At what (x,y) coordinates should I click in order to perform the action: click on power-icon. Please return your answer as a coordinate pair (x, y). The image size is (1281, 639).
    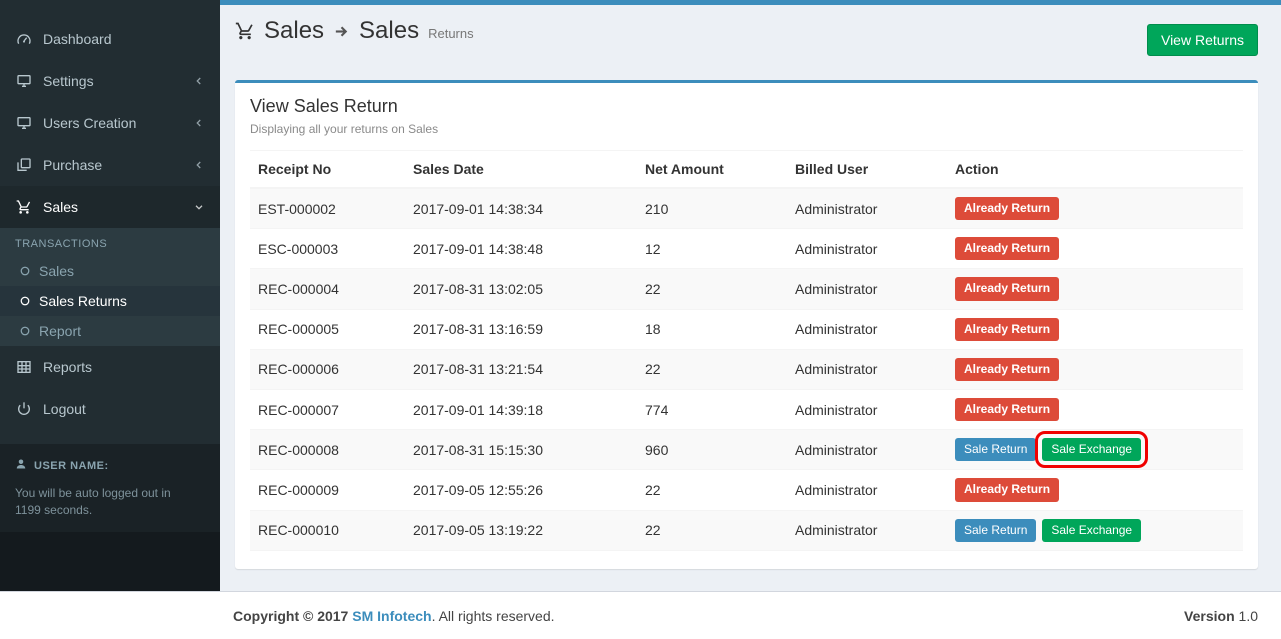
    Looking at the image, I should click on (24, 409).